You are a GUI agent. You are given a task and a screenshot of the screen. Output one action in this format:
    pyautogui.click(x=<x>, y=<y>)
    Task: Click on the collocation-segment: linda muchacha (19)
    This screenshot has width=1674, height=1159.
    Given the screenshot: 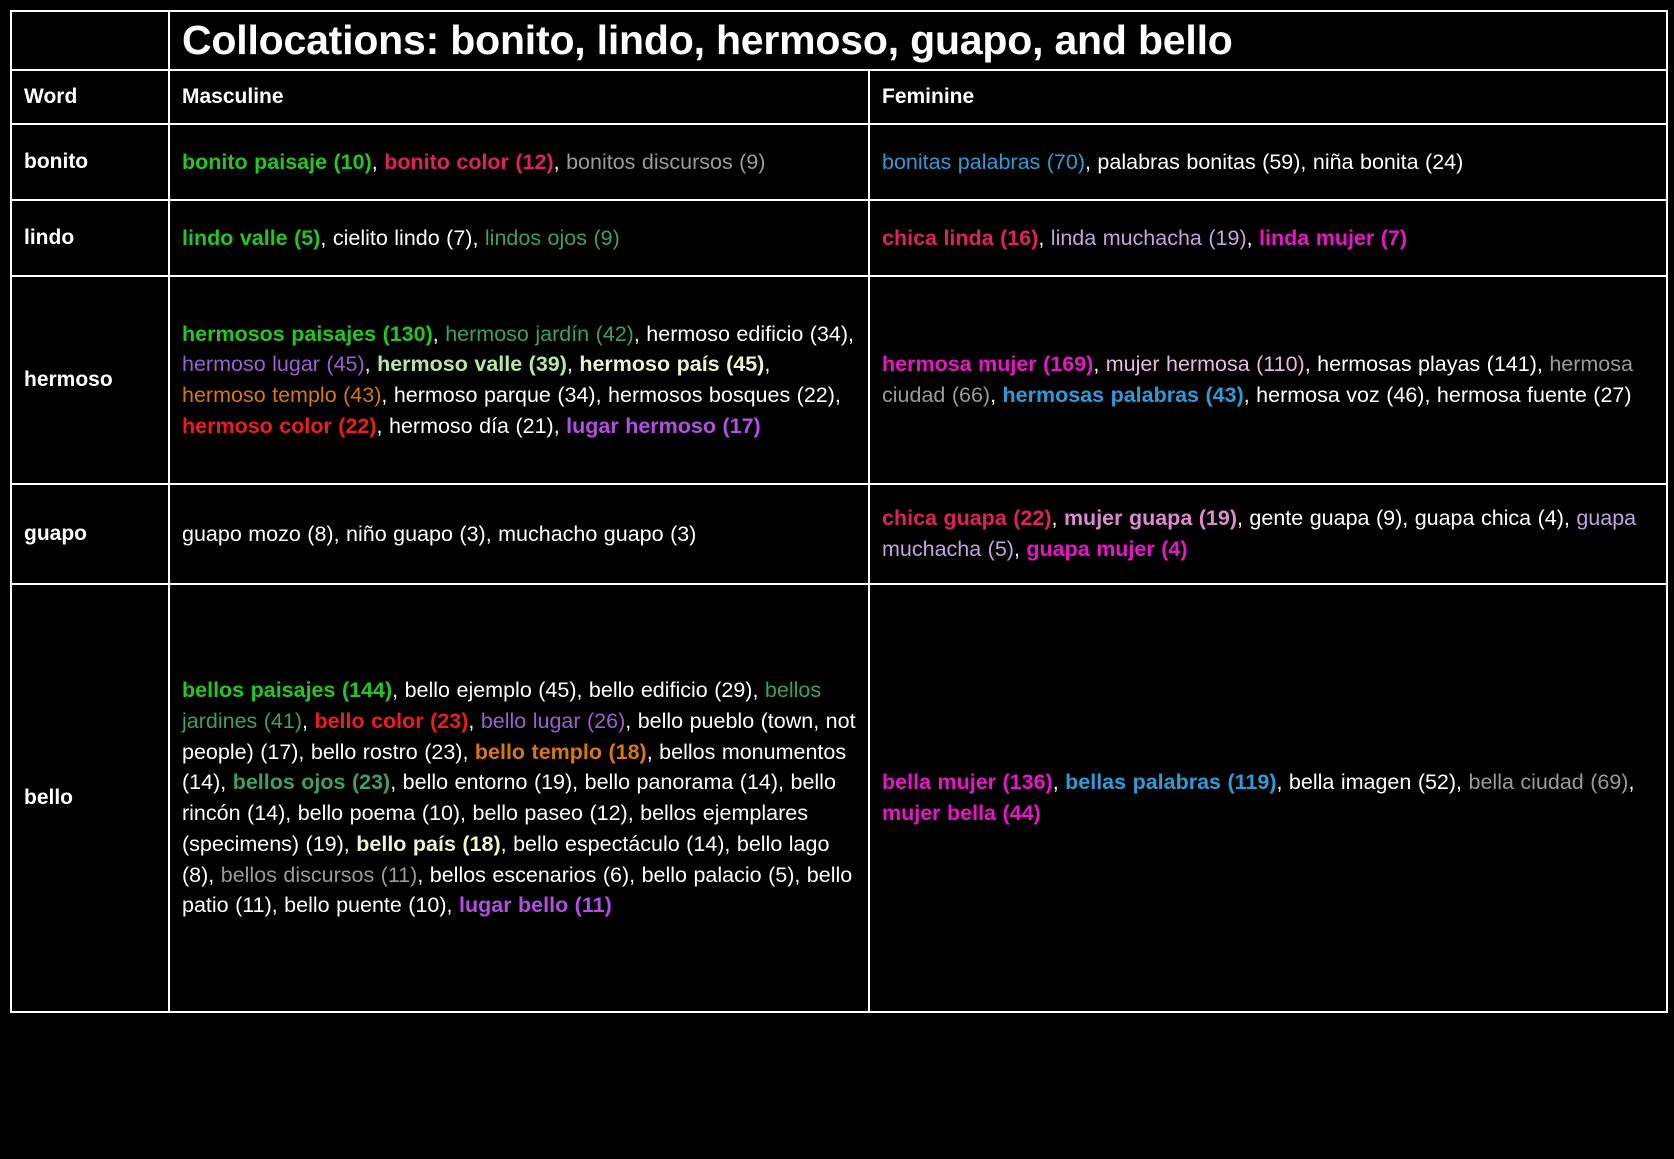 What is the action you would take?
    pyautogui.click(x=1148, y=237)
    